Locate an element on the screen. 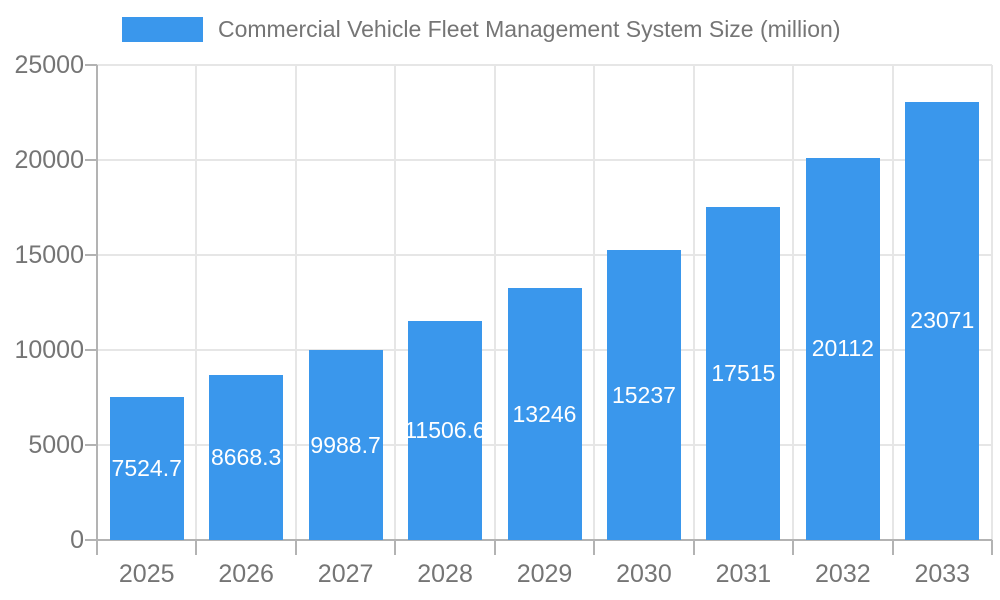 This screenshot has height=600, width=1000. x-axis-tick-label: 2026 is located at coordinates (246, 574).